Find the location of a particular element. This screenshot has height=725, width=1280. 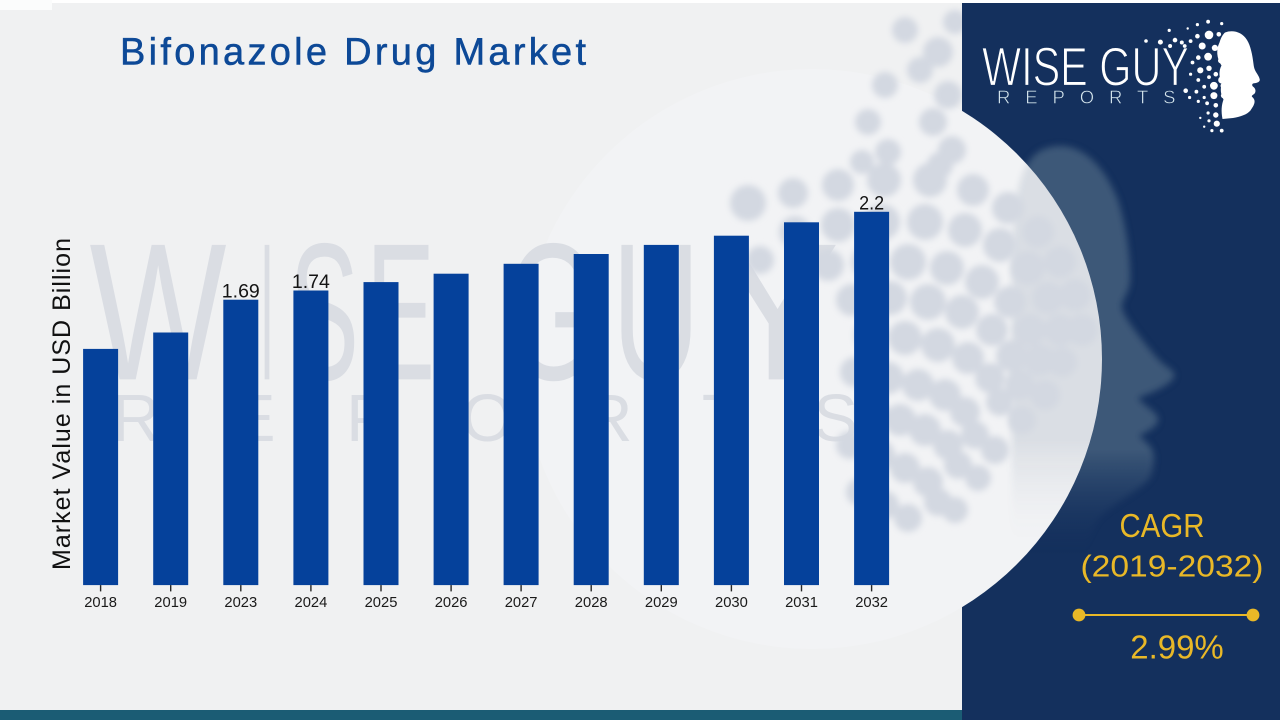

svg-text: 2027 is located at coordinates (521, 602).